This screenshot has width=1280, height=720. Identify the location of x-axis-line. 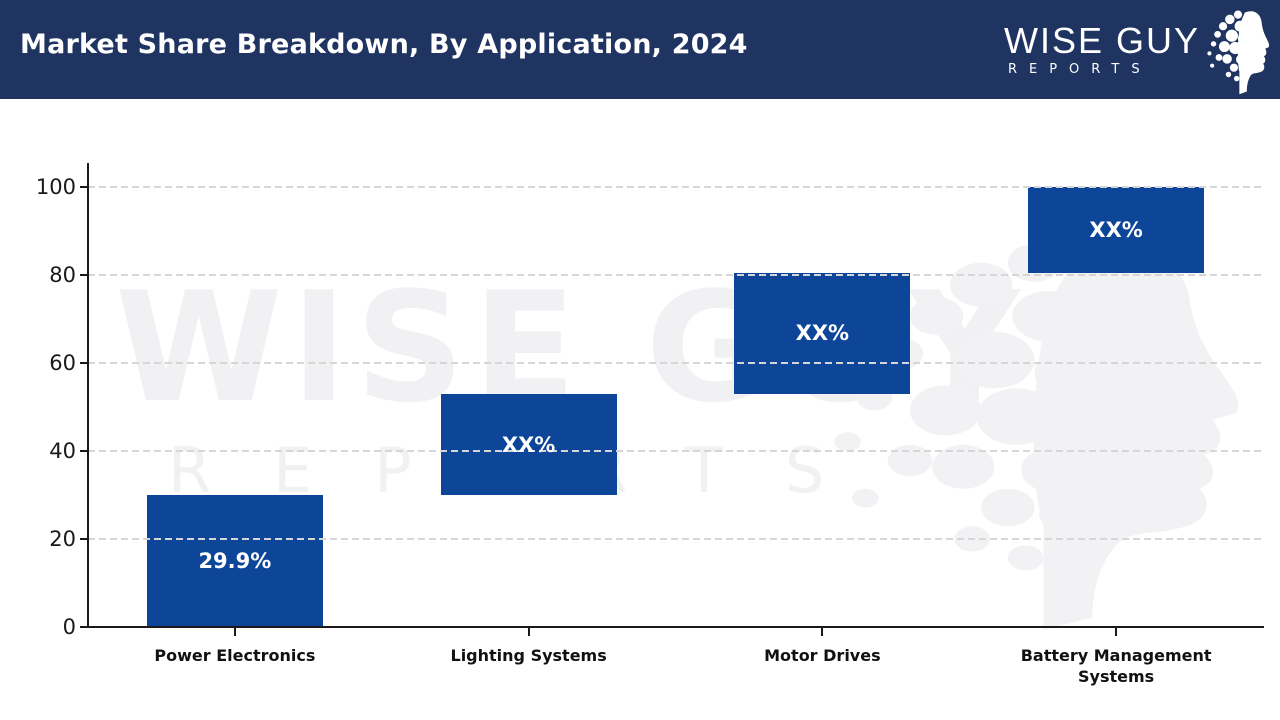
(675, 627).